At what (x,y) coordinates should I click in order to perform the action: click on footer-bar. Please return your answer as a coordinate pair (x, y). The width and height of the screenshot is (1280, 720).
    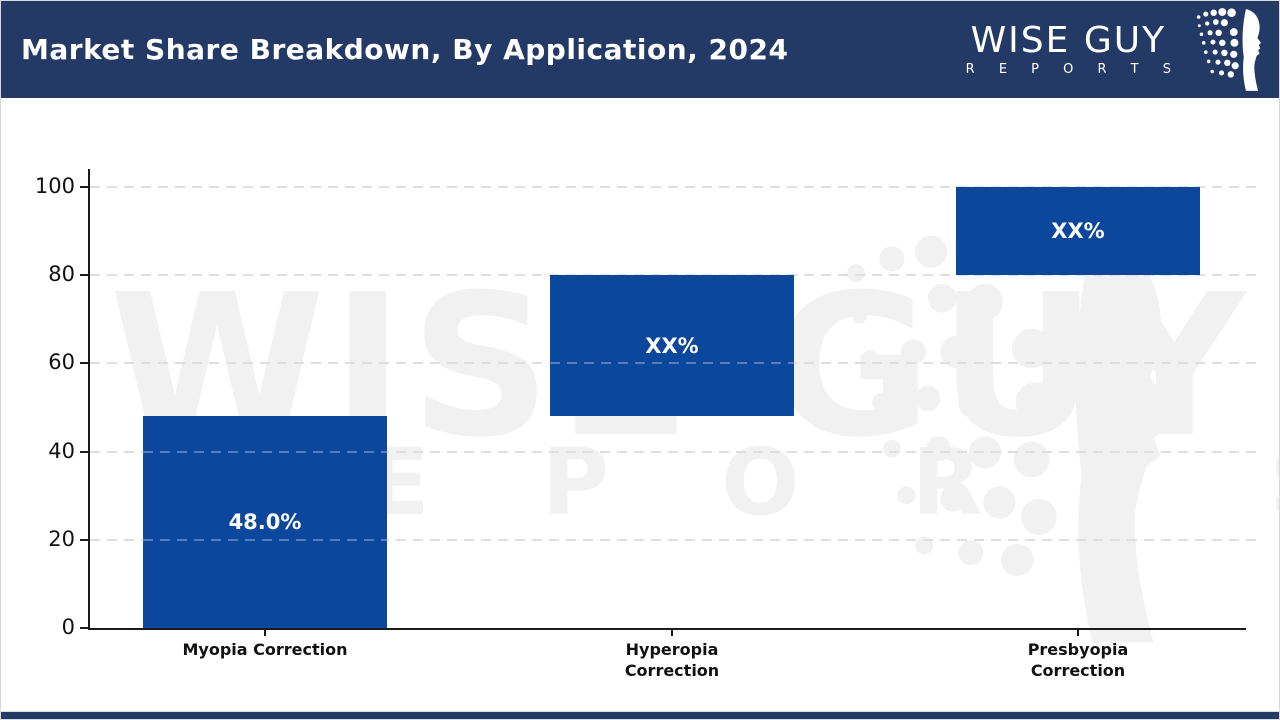
    Looking at the image, I should click on (640, 715).